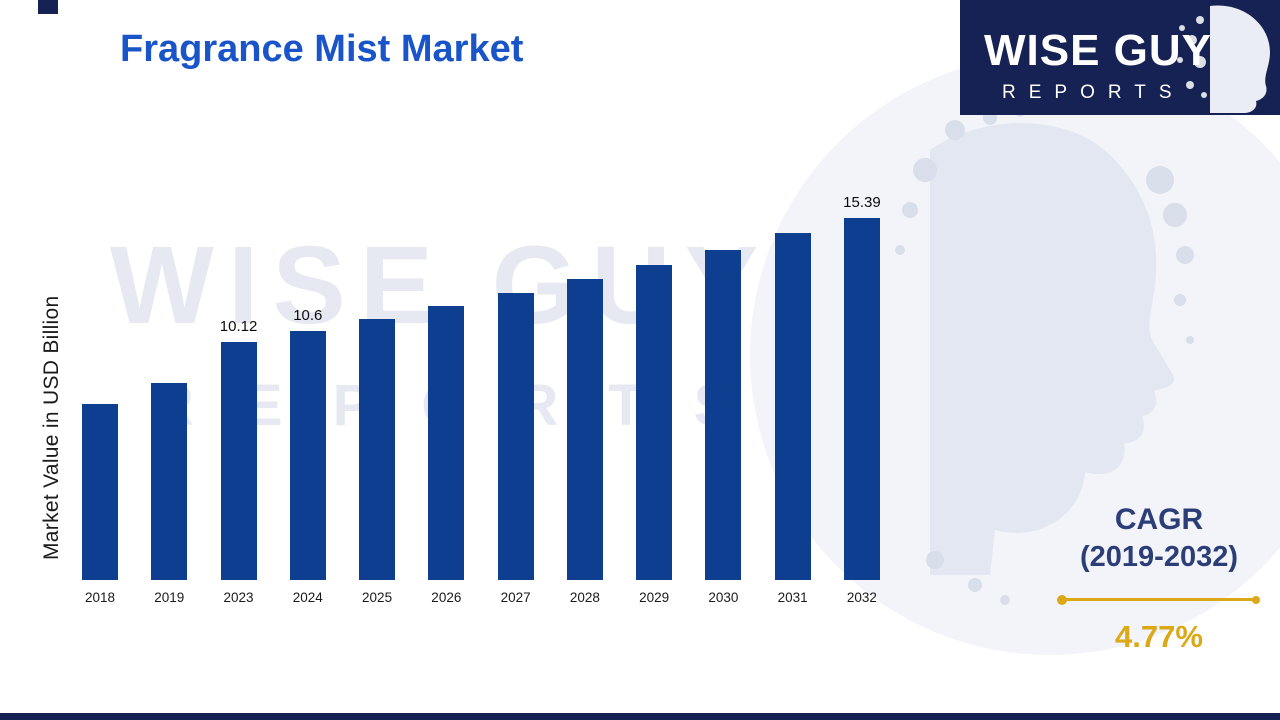 This screenshot has height=720, width=1280. What do you see at coordinates (861, 597) in the screenshot?
I see `x-tick-2032: 2032` at bounding box center [861, 597].